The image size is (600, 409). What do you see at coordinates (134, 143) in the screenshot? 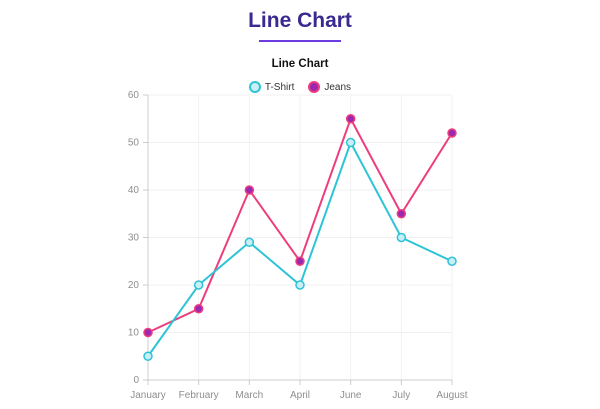
I see `y-tick-label: 50` at bounding box center [134, 143].